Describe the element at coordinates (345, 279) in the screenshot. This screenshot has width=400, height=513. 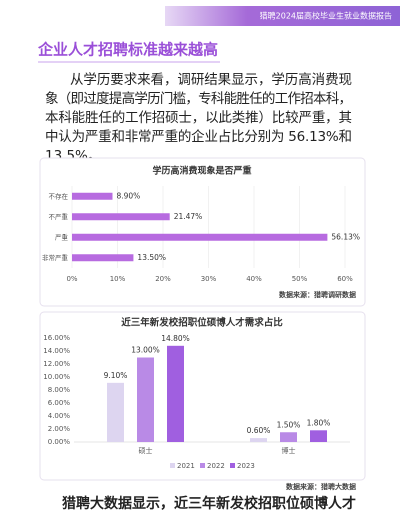
I see `x-tick-label: 60%` at that location.